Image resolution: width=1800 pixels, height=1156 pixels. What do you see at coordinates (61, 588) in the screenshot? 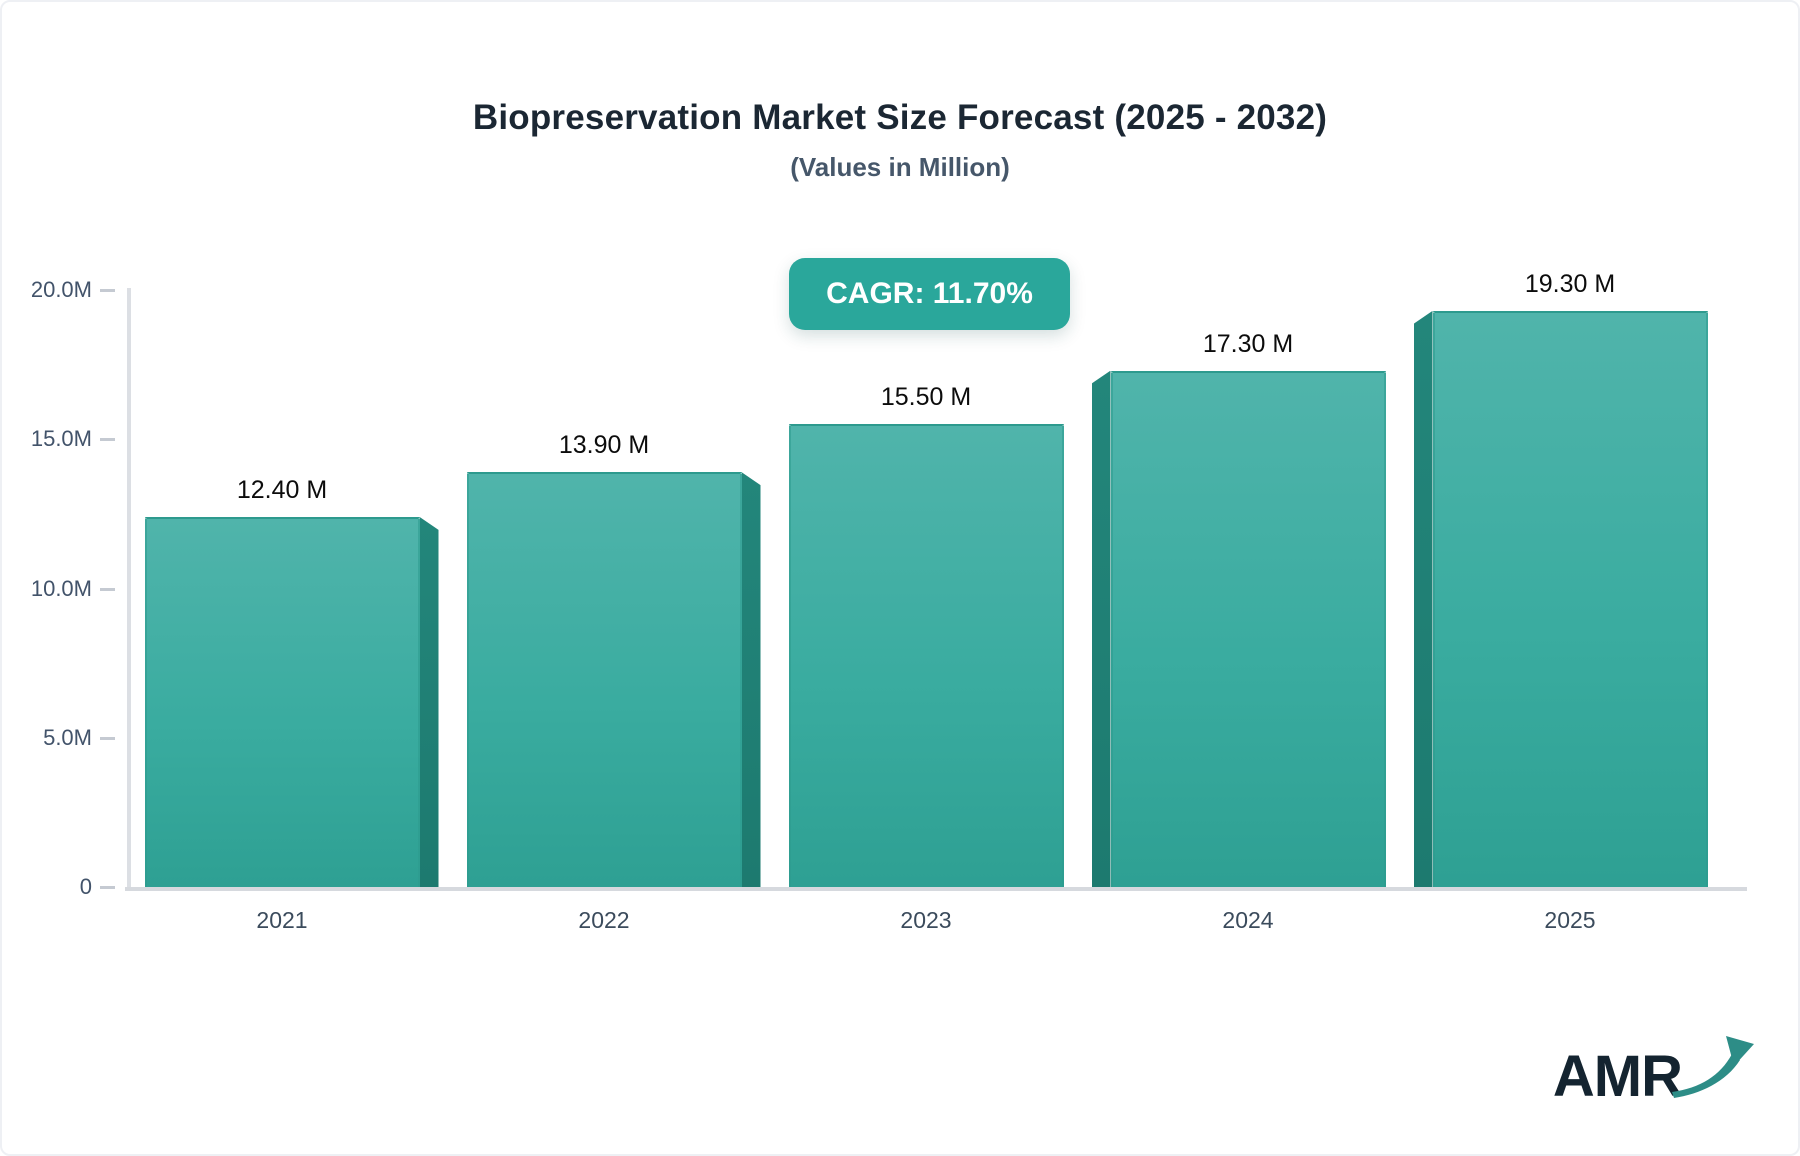
I see `y-tick-label: 10.0M` at bounding box center [61, 588].